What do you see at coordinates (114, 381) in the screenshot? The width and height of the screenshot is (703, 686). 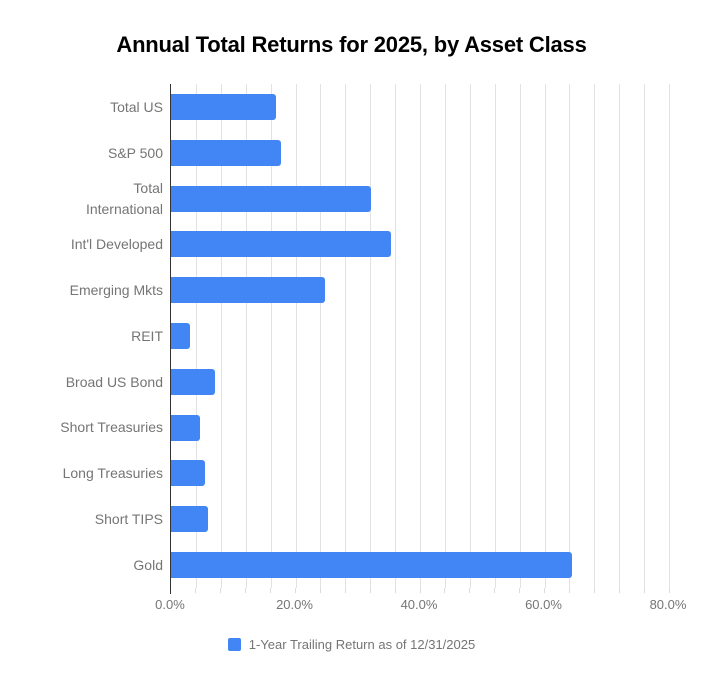 I see `category-label-broad-us-bond: Broad US Bond` at bounding box center [114, 381].